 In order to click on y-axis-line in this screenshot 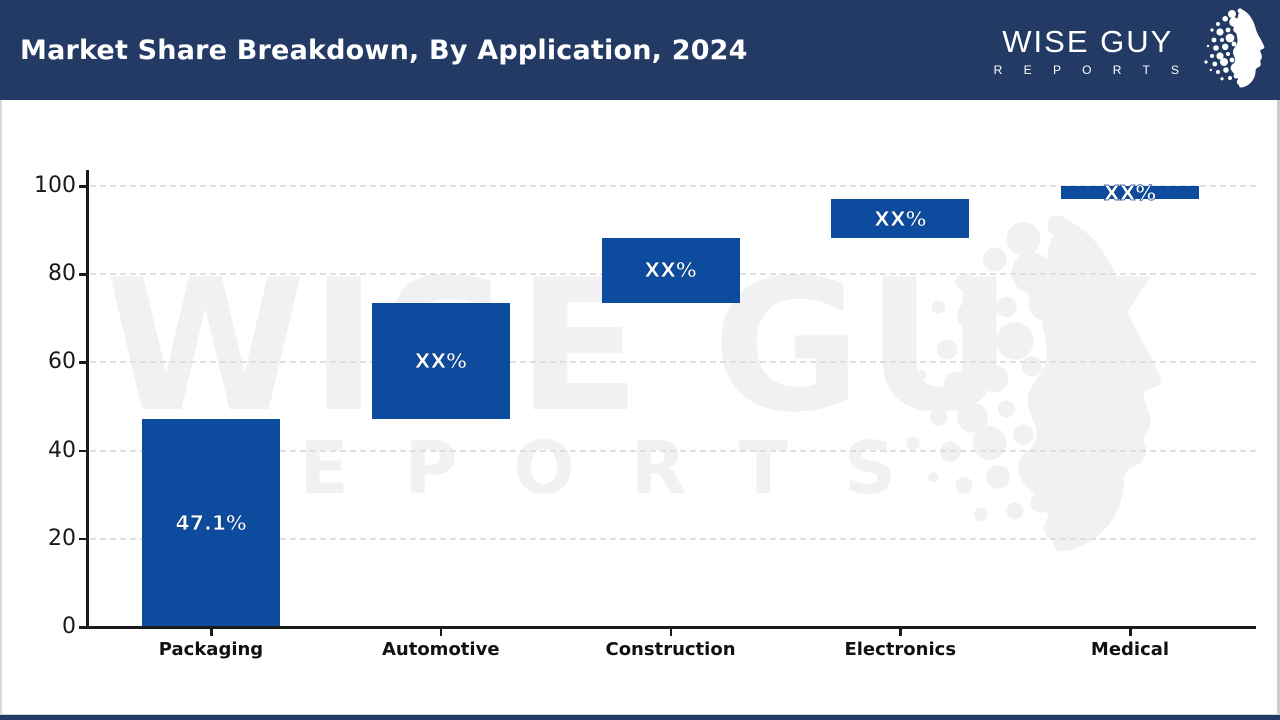, I will do `click(87, 399)`.